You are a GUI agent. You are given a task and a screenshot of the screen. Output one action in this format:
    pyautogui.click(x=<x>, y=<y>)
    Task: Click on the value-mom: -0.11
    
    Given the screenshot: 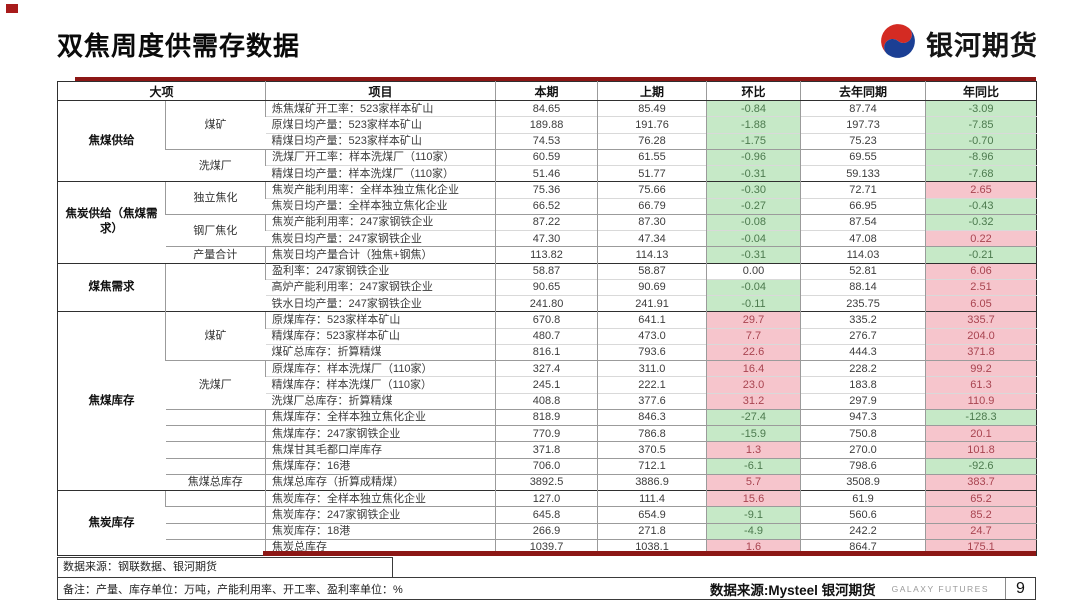 What is the action you would take?
    pyautogui.click(x=753, y=303)
    